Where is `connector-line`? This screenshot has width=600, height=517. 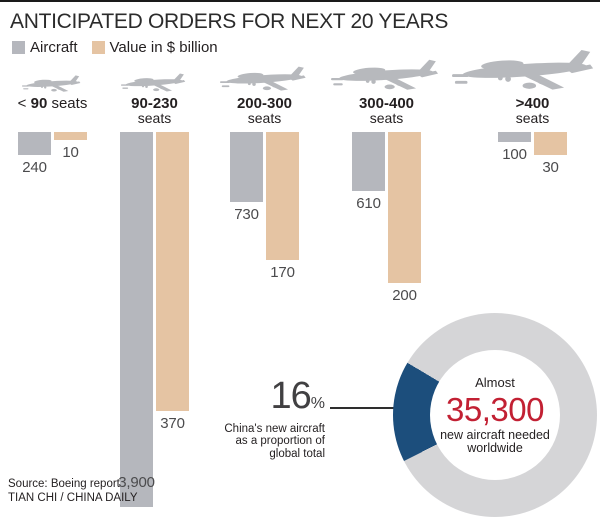 connector-line is located at coordinates (365, 408).